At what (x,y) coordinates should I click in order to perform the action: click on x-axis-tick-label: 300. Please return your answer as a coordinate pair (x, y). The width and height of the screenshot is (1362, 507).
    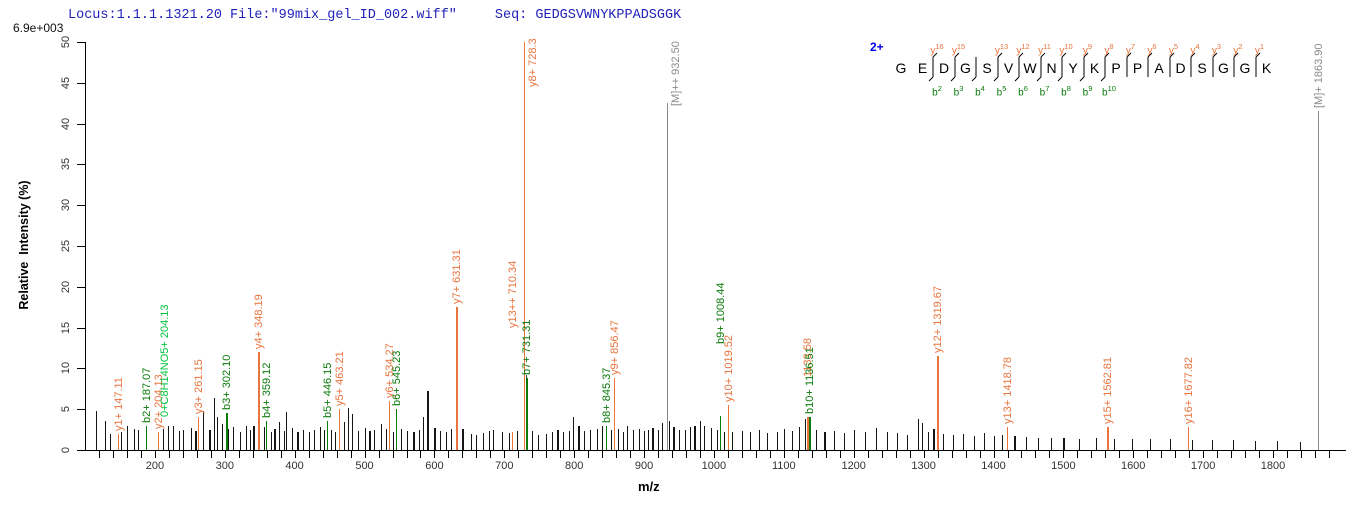
    Looking at the image, I should click on (224, 466).